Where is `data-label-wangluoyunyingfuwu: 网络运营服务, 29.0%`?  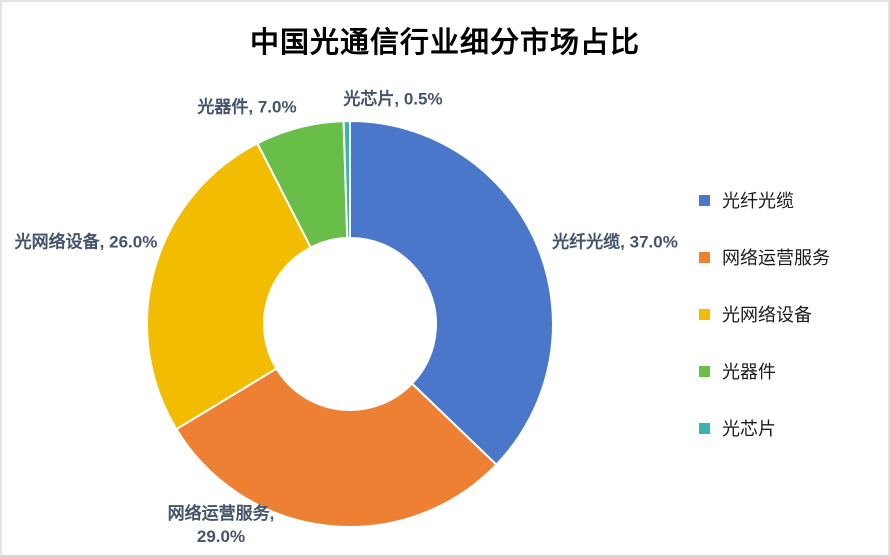 data-label-wangluoyunyingfuwu: 网络运营服务, 29.0% is located at coordinates (221, 525).